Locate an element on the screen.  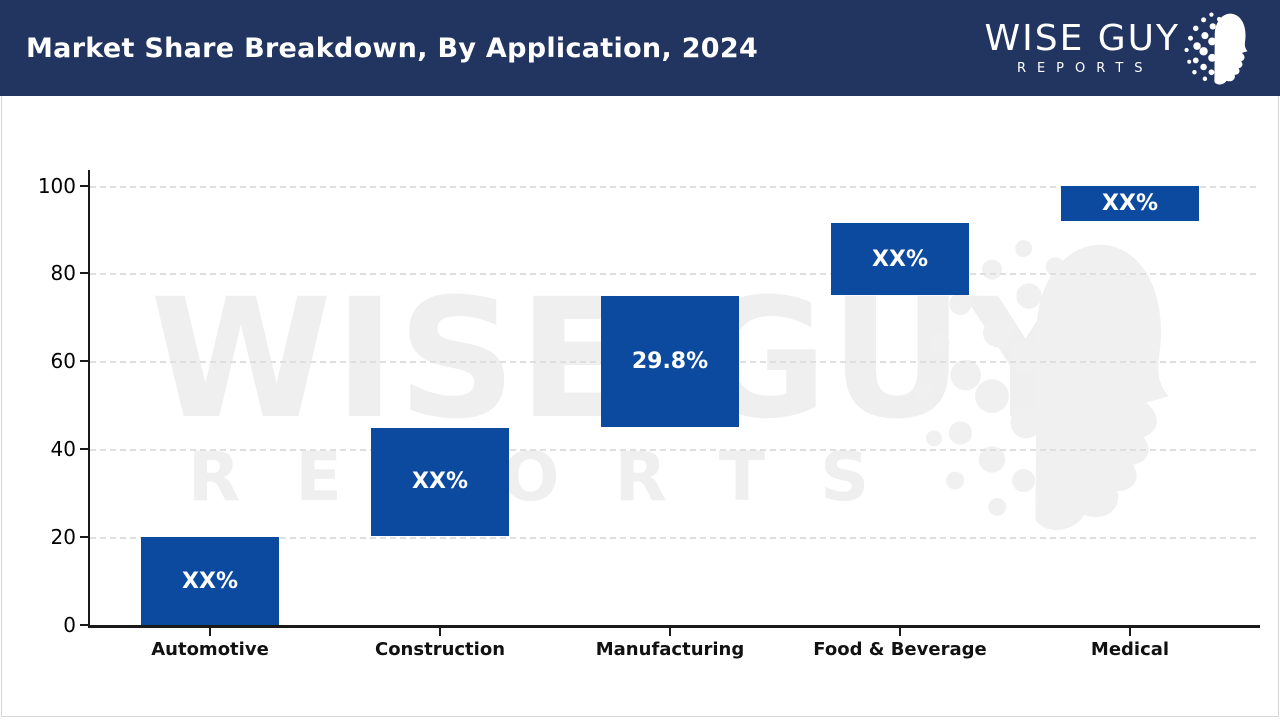
y-axis-tick-label: 0 is located at coordinates (69, 625).